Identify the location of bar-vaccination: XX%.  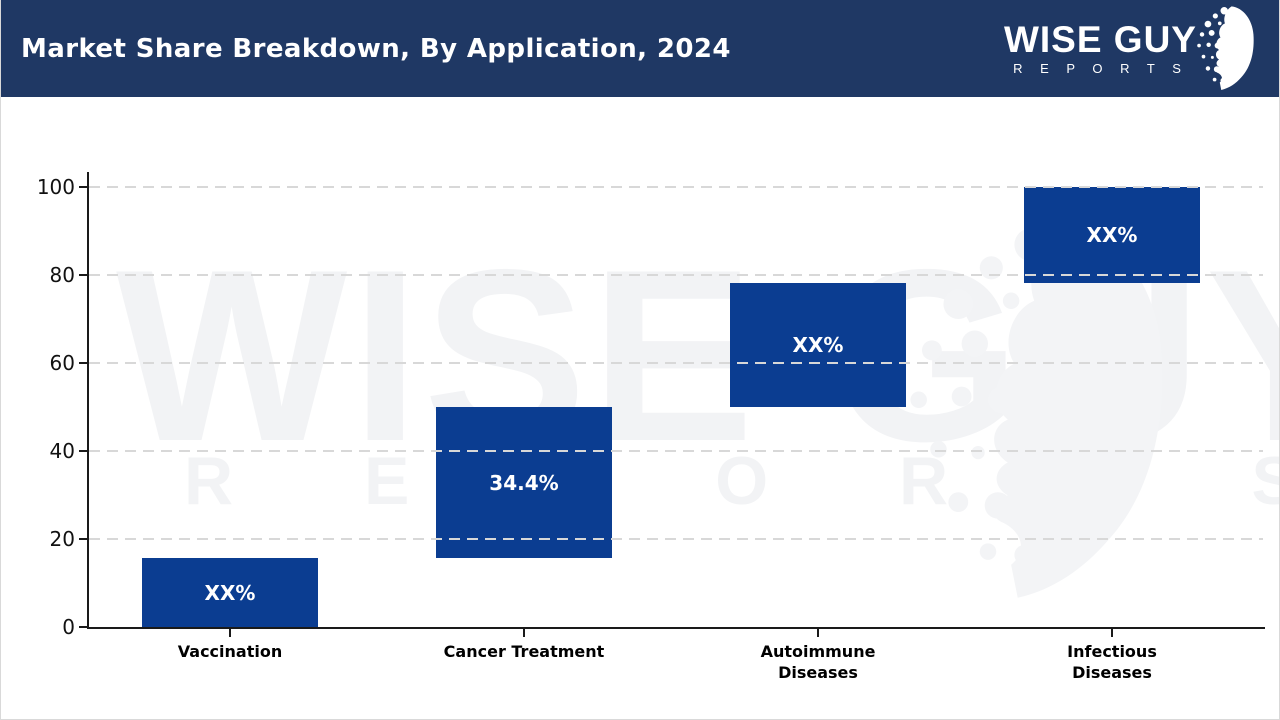
(230, 592).